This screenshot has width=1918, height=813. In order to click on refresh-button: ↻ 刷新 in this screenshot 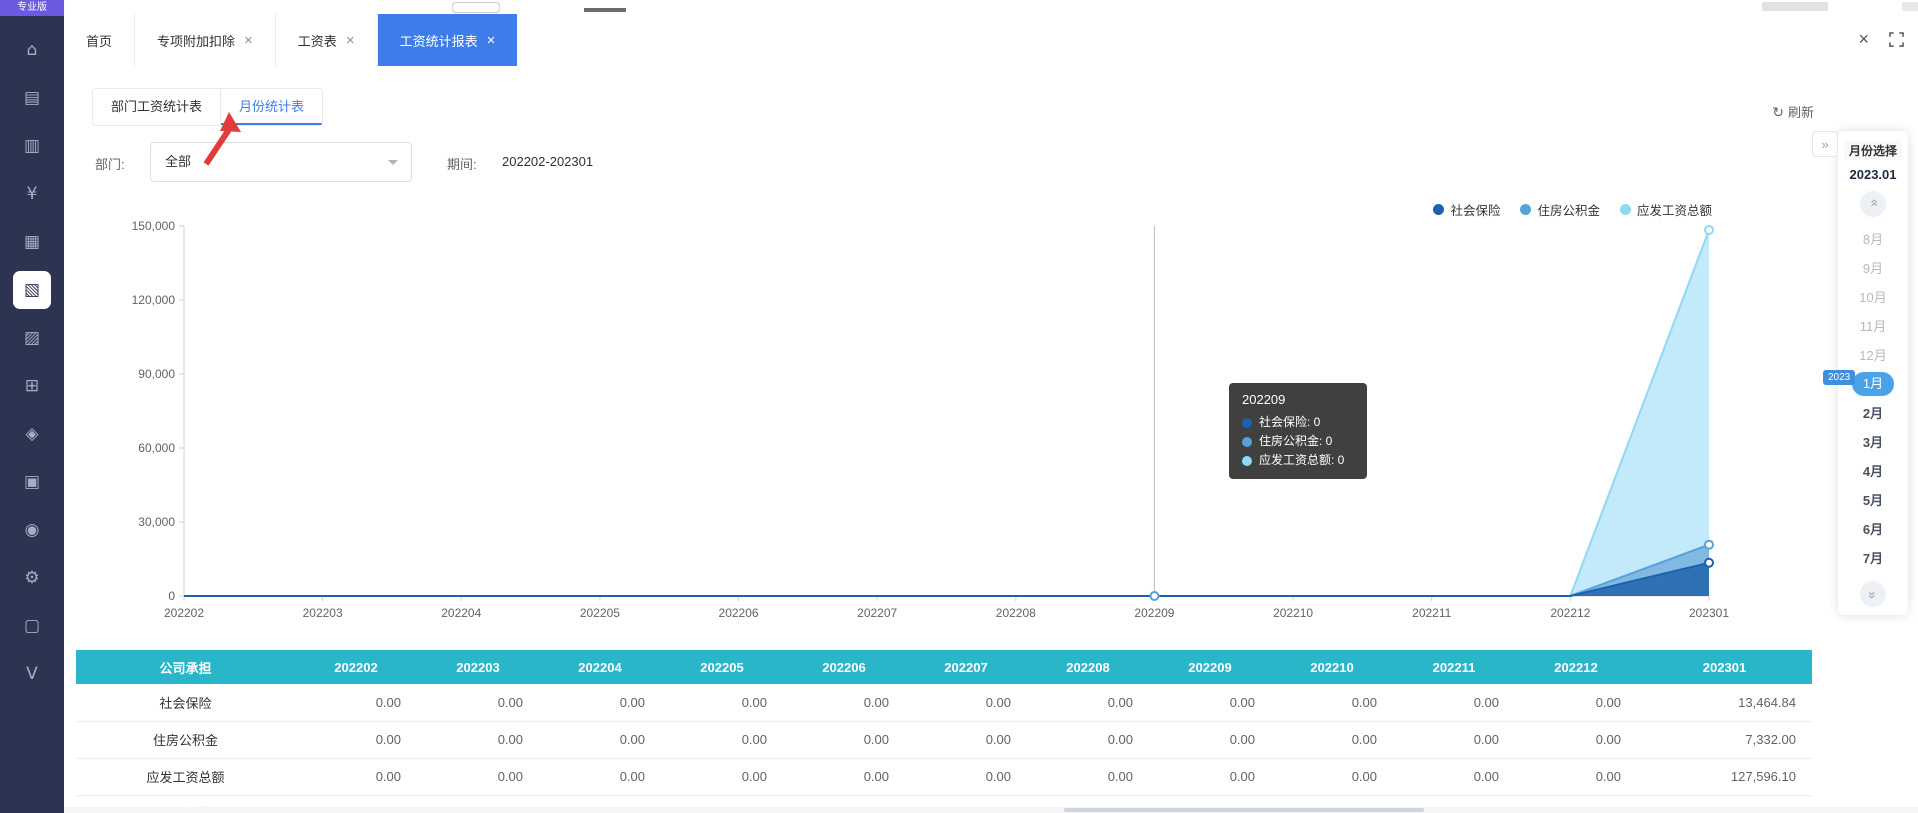, I will do `click(1793, 111)`.